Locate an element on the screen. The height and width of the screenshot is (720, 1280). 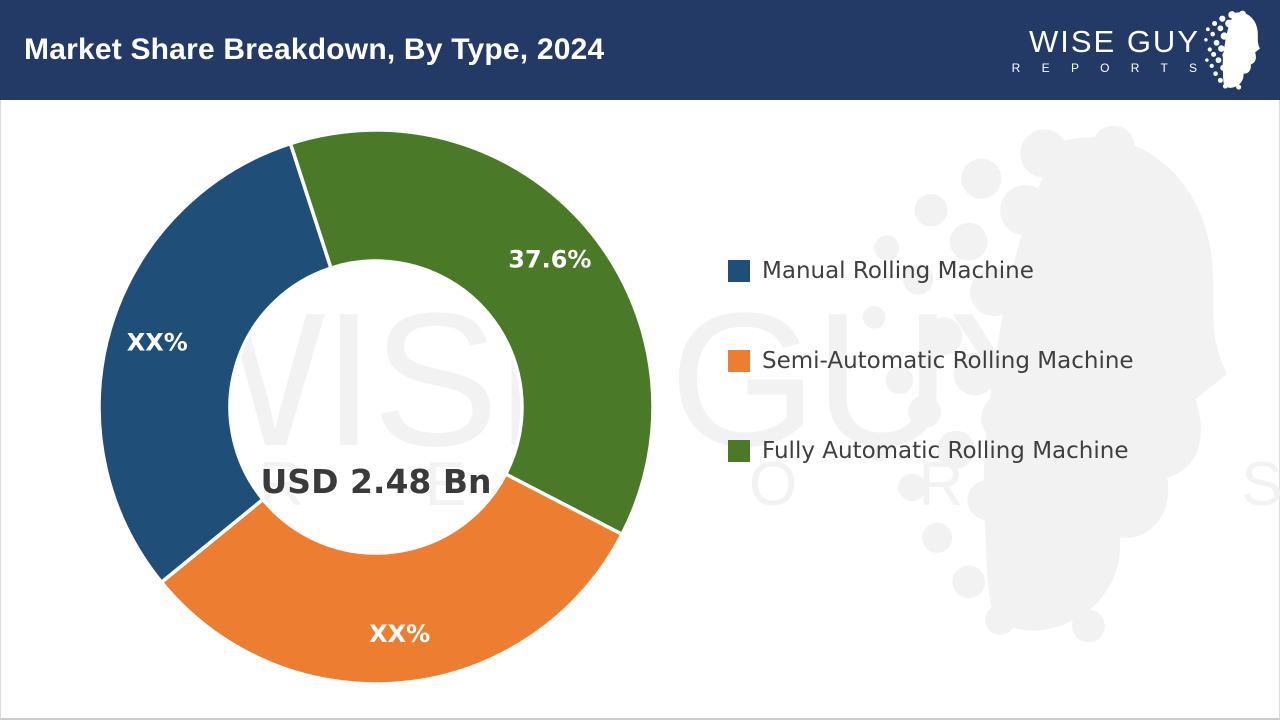
wise-guy-logo: WISE GUY R E P O R T S is located at coordinates (1136, 50).